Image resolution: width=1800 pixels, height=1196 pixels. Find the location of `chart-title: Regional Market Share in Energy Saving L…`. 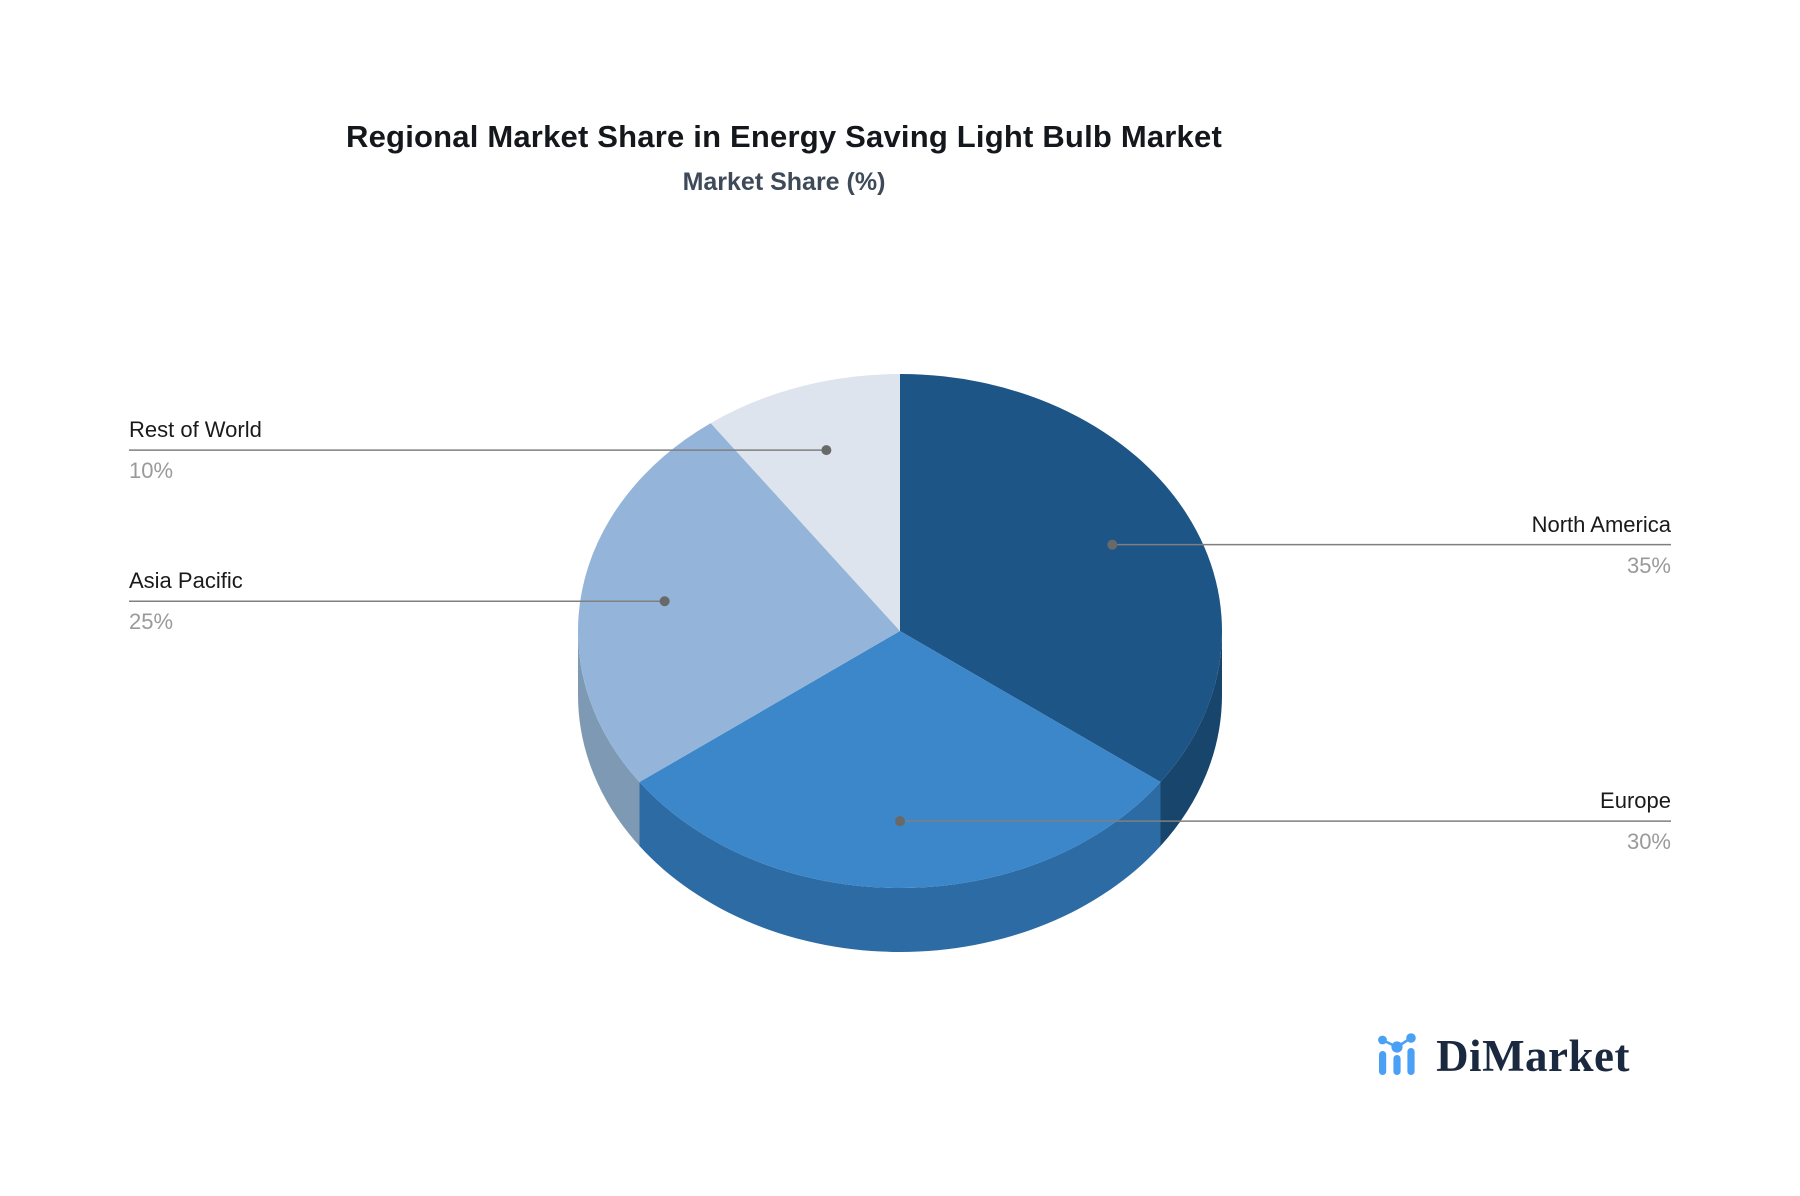

chart-title: Regional Market Share in Energy Saving L… is located at coordinates (784, 136).